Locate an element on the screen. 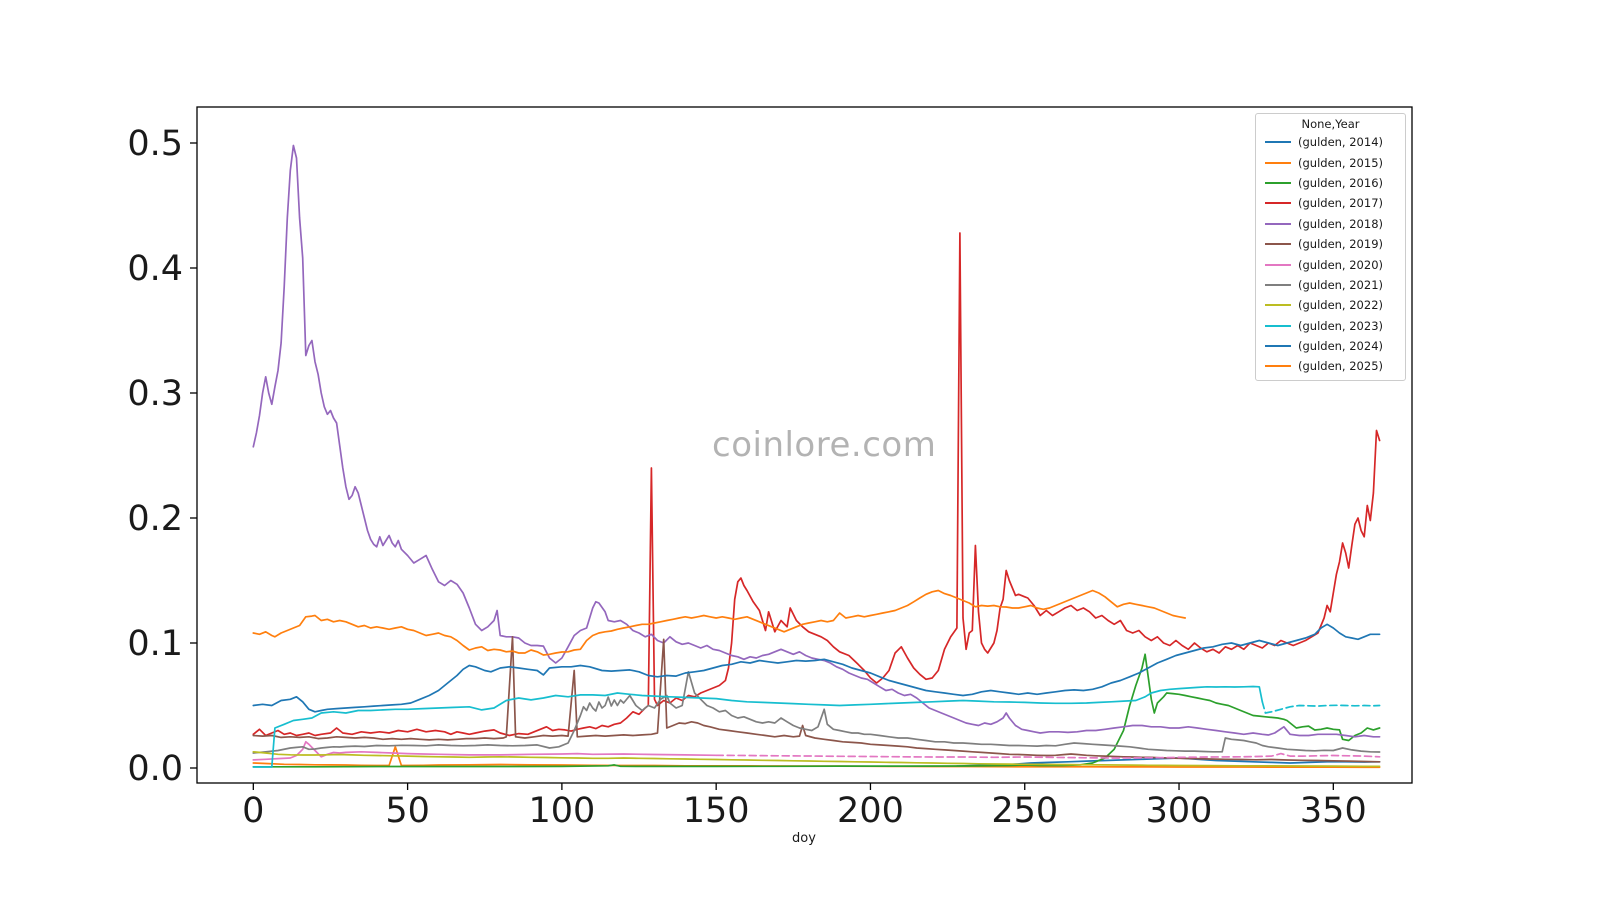  legend-item-2021: (gulden, 2021) is located at coordinates (1330, 285).